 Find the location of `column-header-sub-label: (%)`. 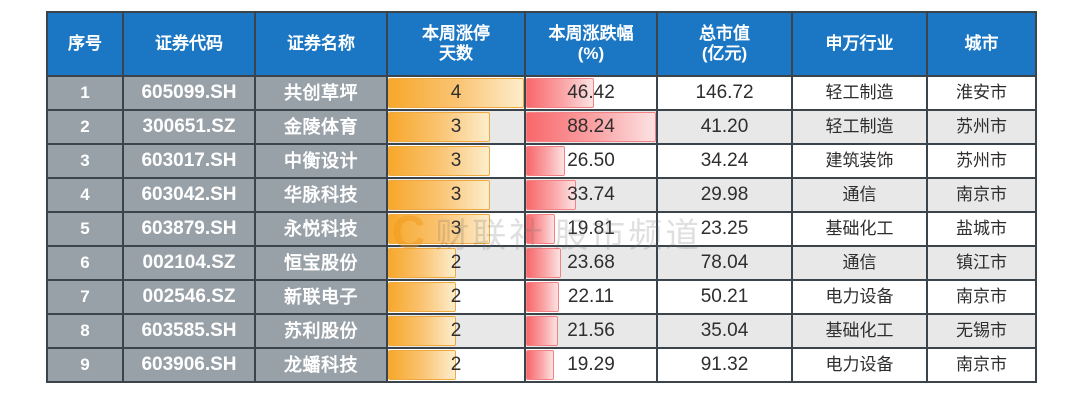

column-header-sub-label: (%) is located at coordinates (591, 53).